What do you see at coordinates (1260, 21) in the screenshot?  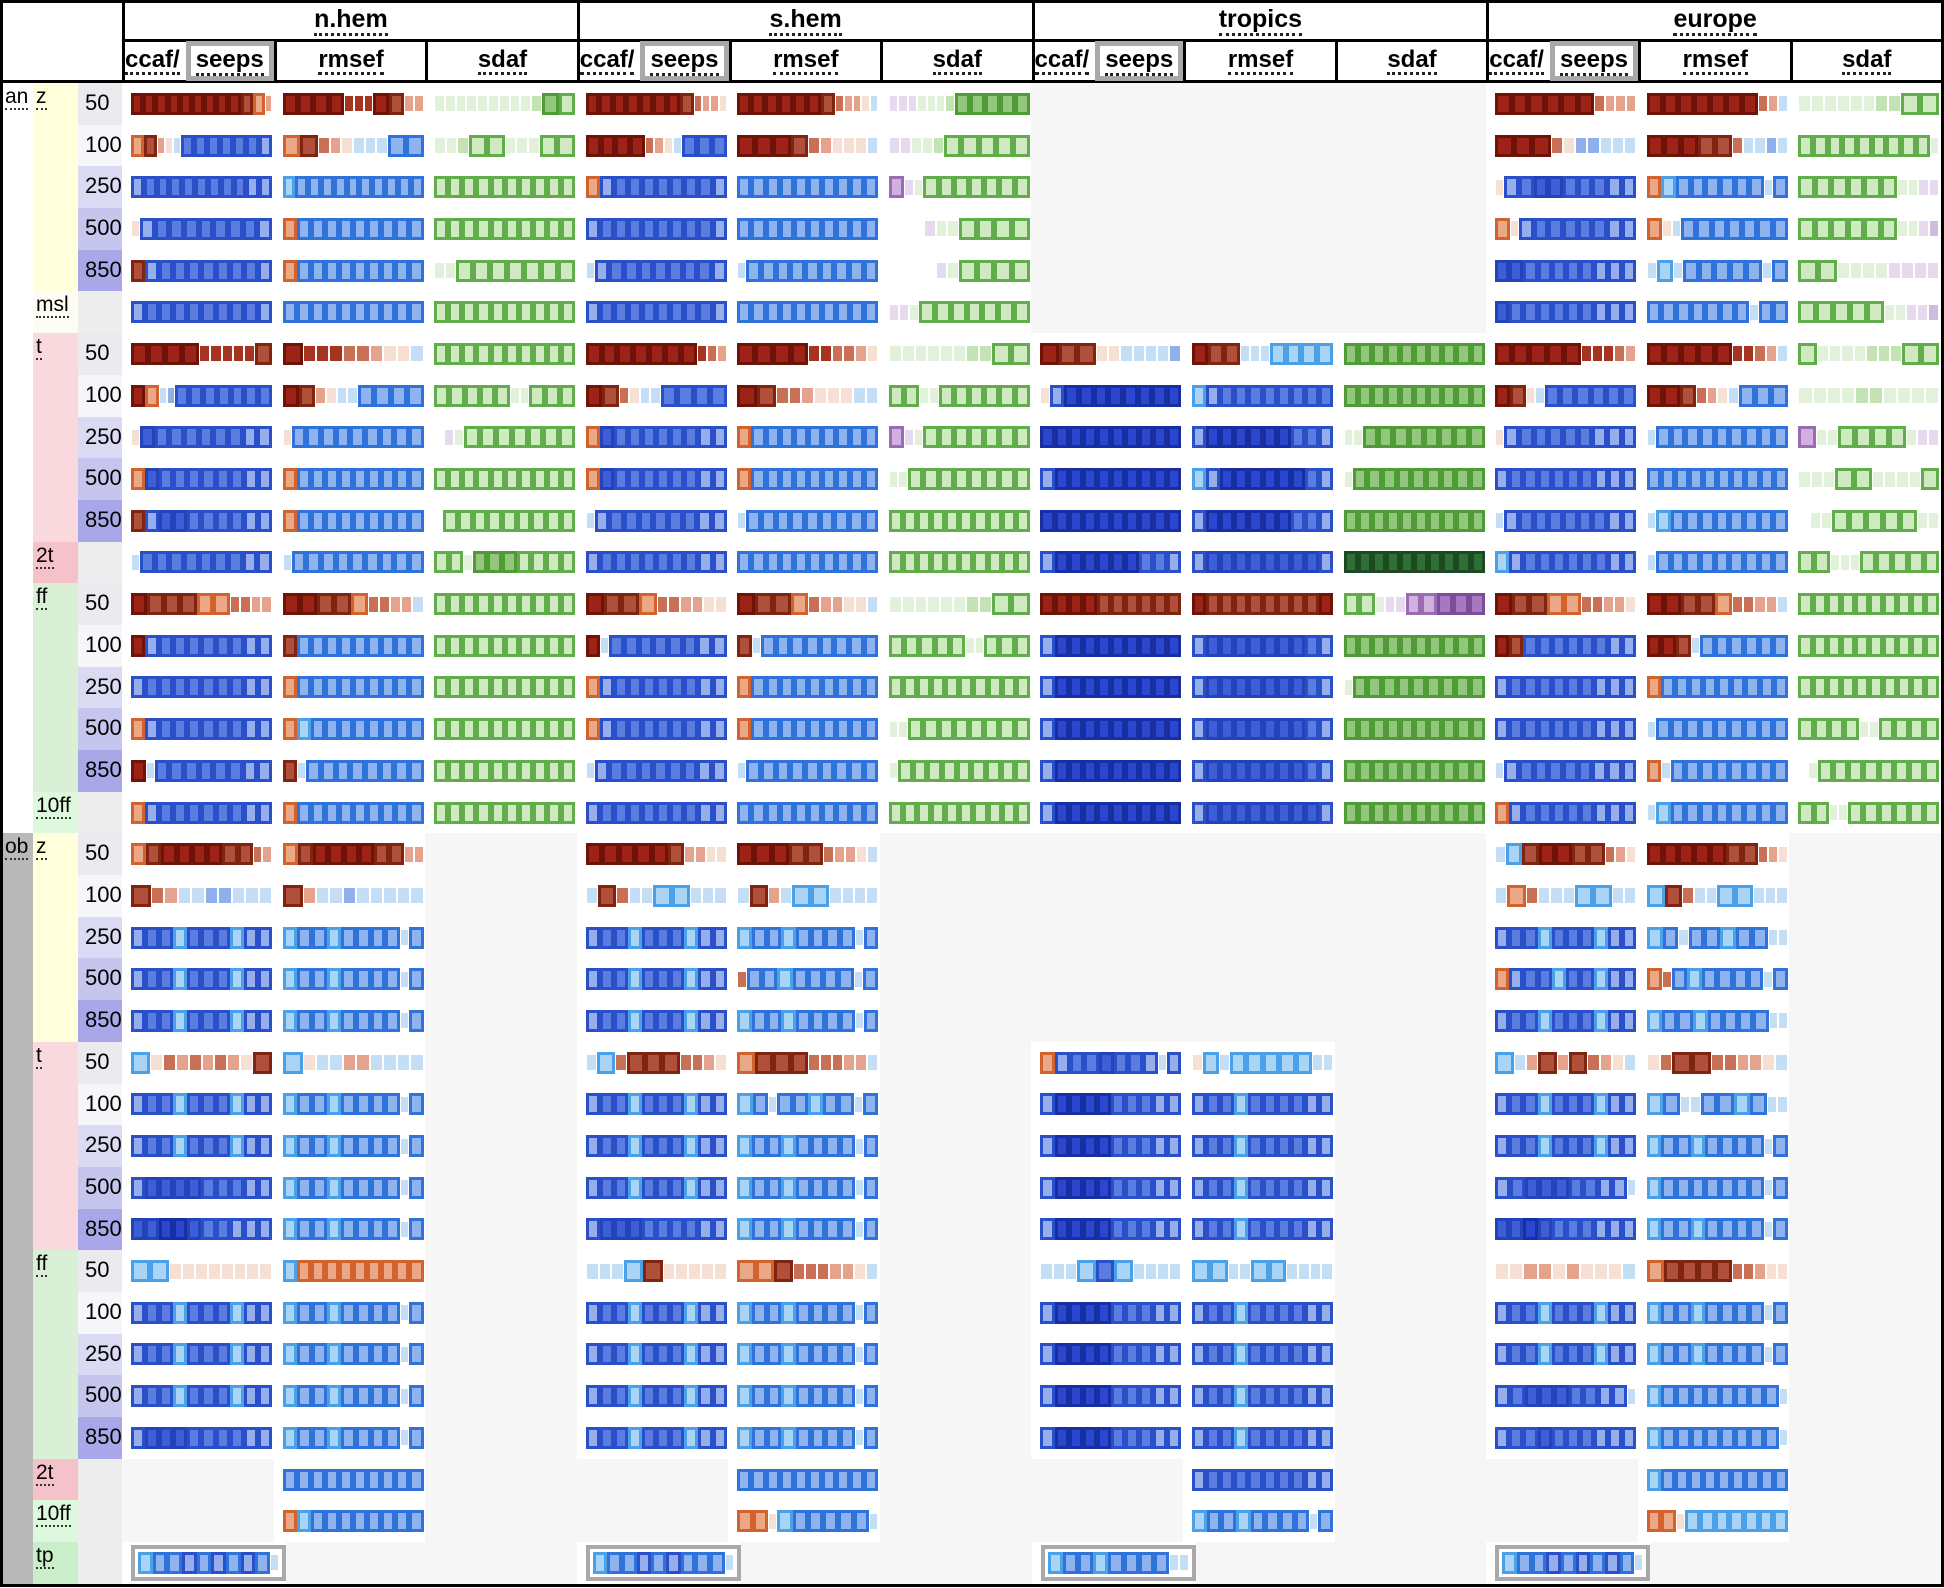 I see `region-header-tropics: tropics` at bounding box center [1260, 21].